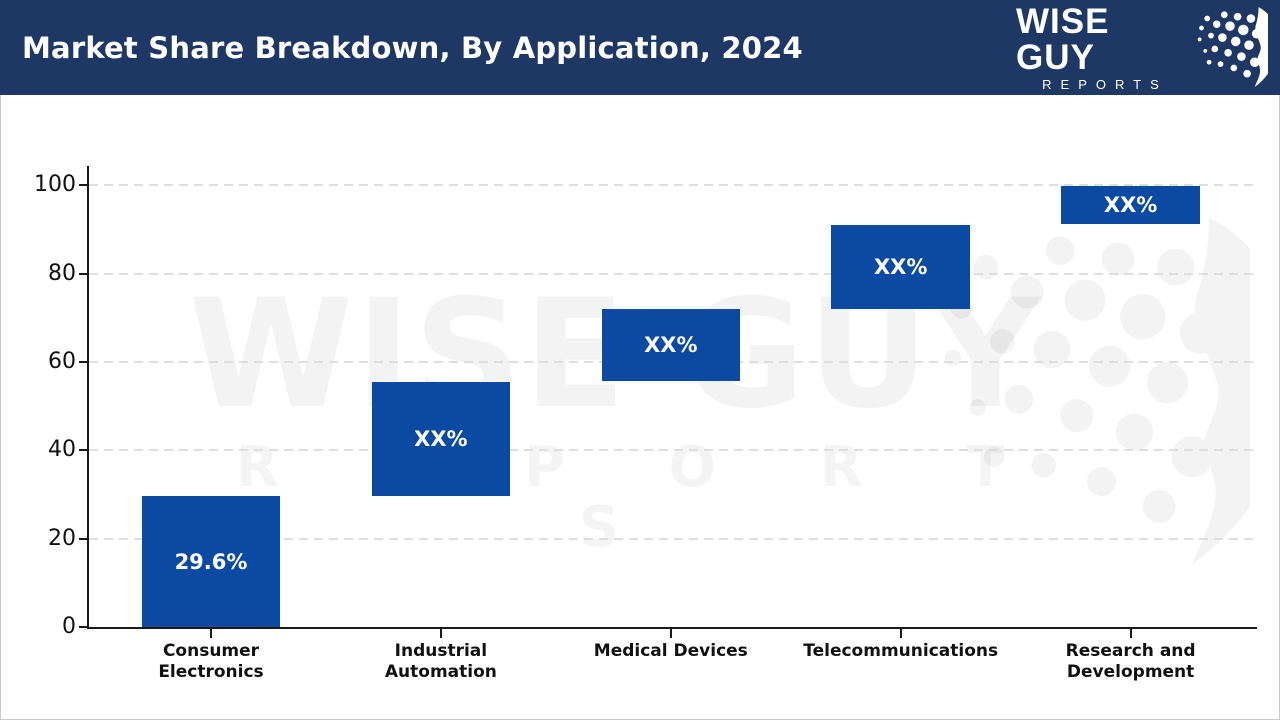  I want to click on x-tick-label: Medical Devices, so click(671, 651).